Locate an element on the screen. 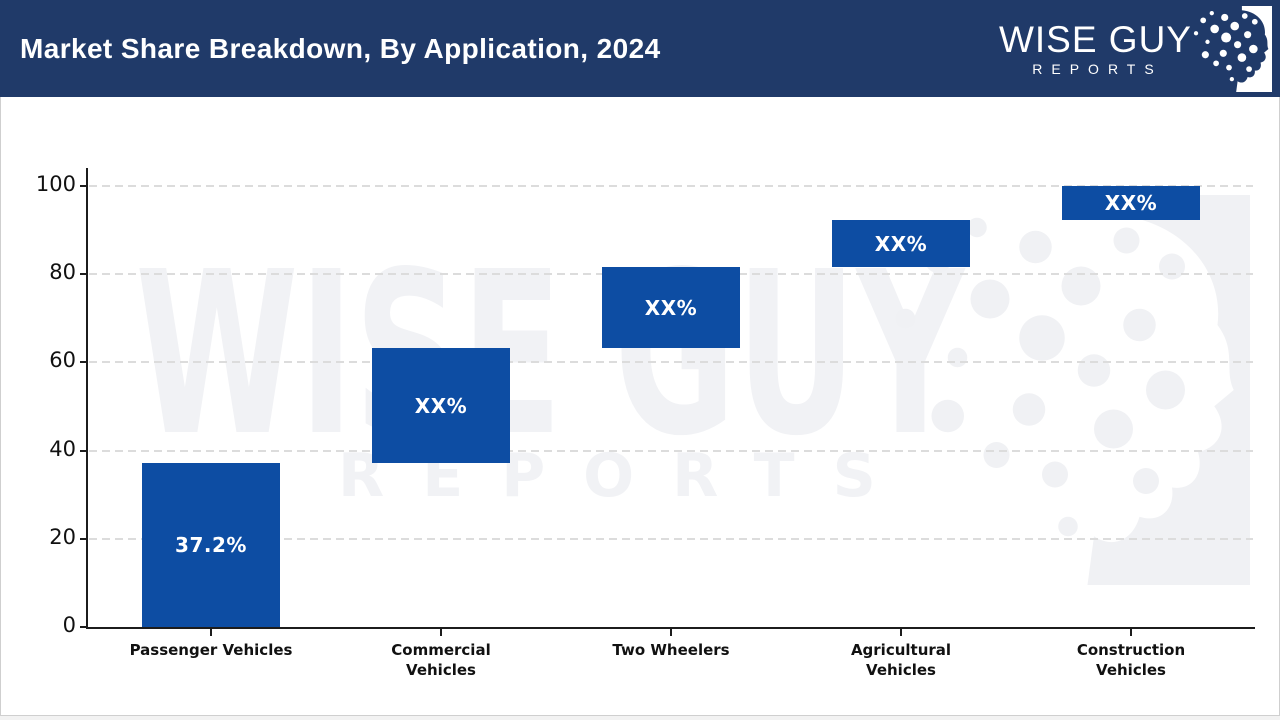 Image resolution: width=1280 pixels, height=720 pixels. bar-value-label: 37.2% is located at coordinates (211, 544).